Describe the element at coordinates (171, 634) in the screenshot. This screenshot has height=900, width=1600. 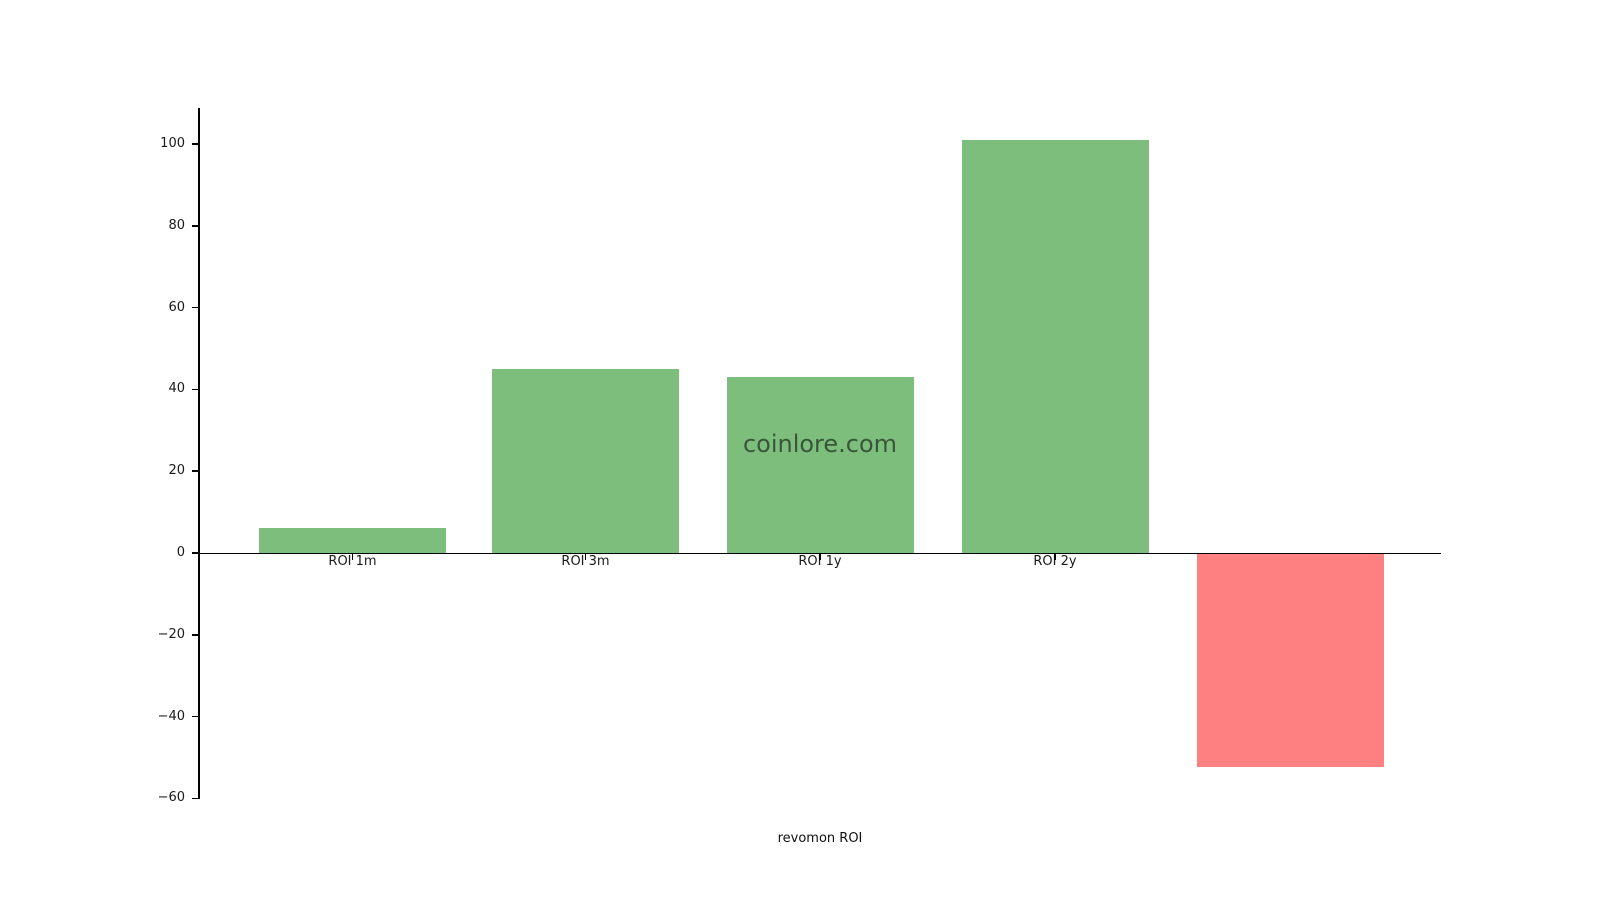
I see `y-tick-label-−20: −20` at that location.